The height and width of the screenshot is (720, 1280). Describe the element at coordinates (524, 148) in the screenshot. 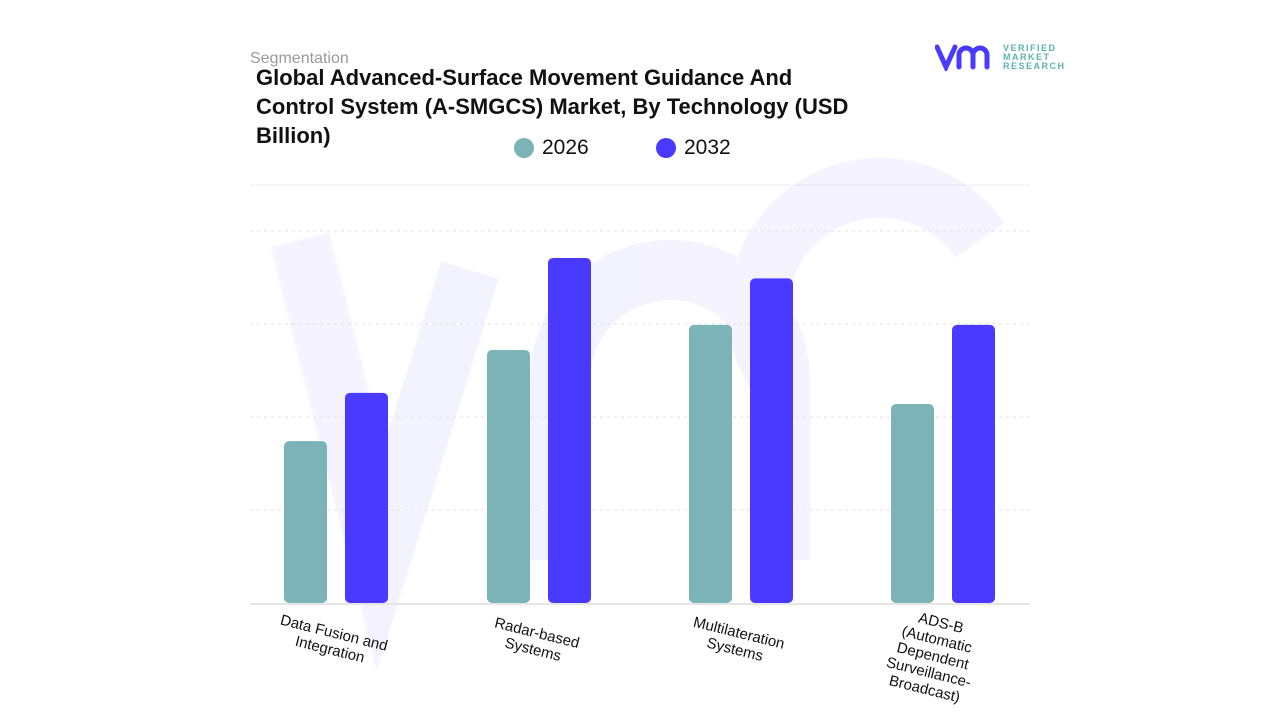

I see `legend-swatch-2026` at that location.